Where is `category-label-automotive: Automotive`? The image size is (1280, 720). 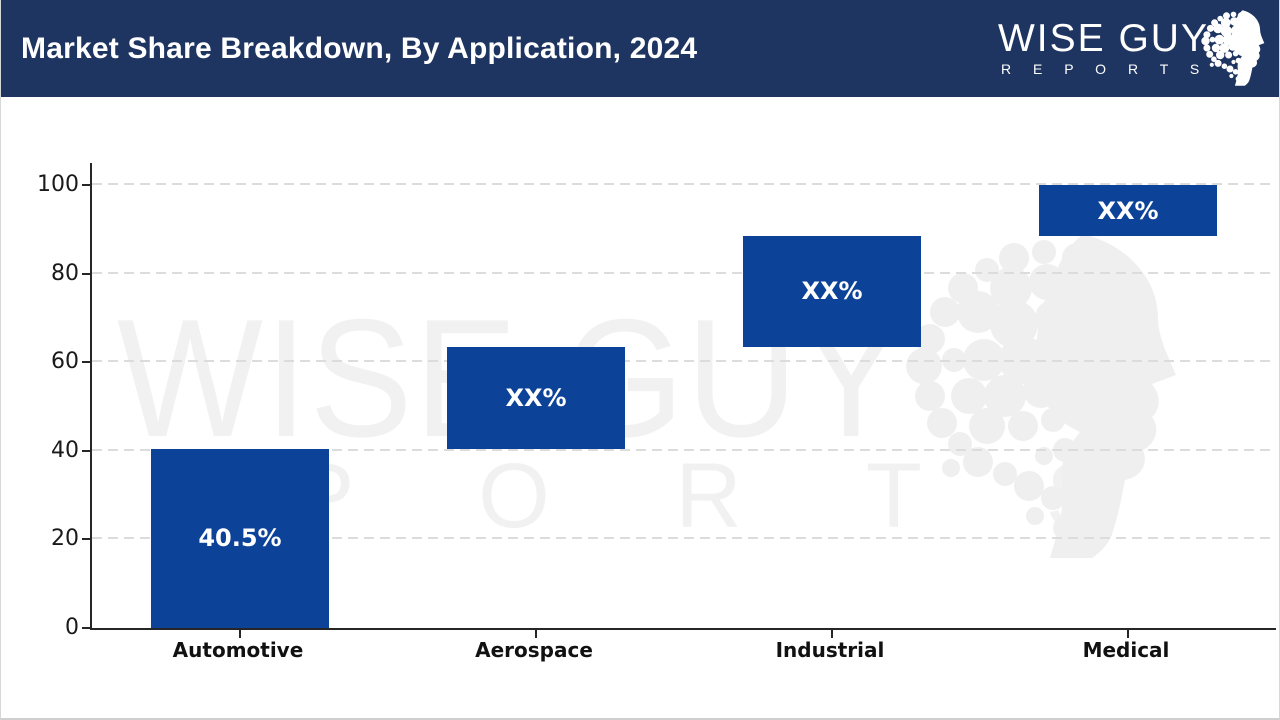
category-label-automotive: Automotive is located at coordinates (238, 650).